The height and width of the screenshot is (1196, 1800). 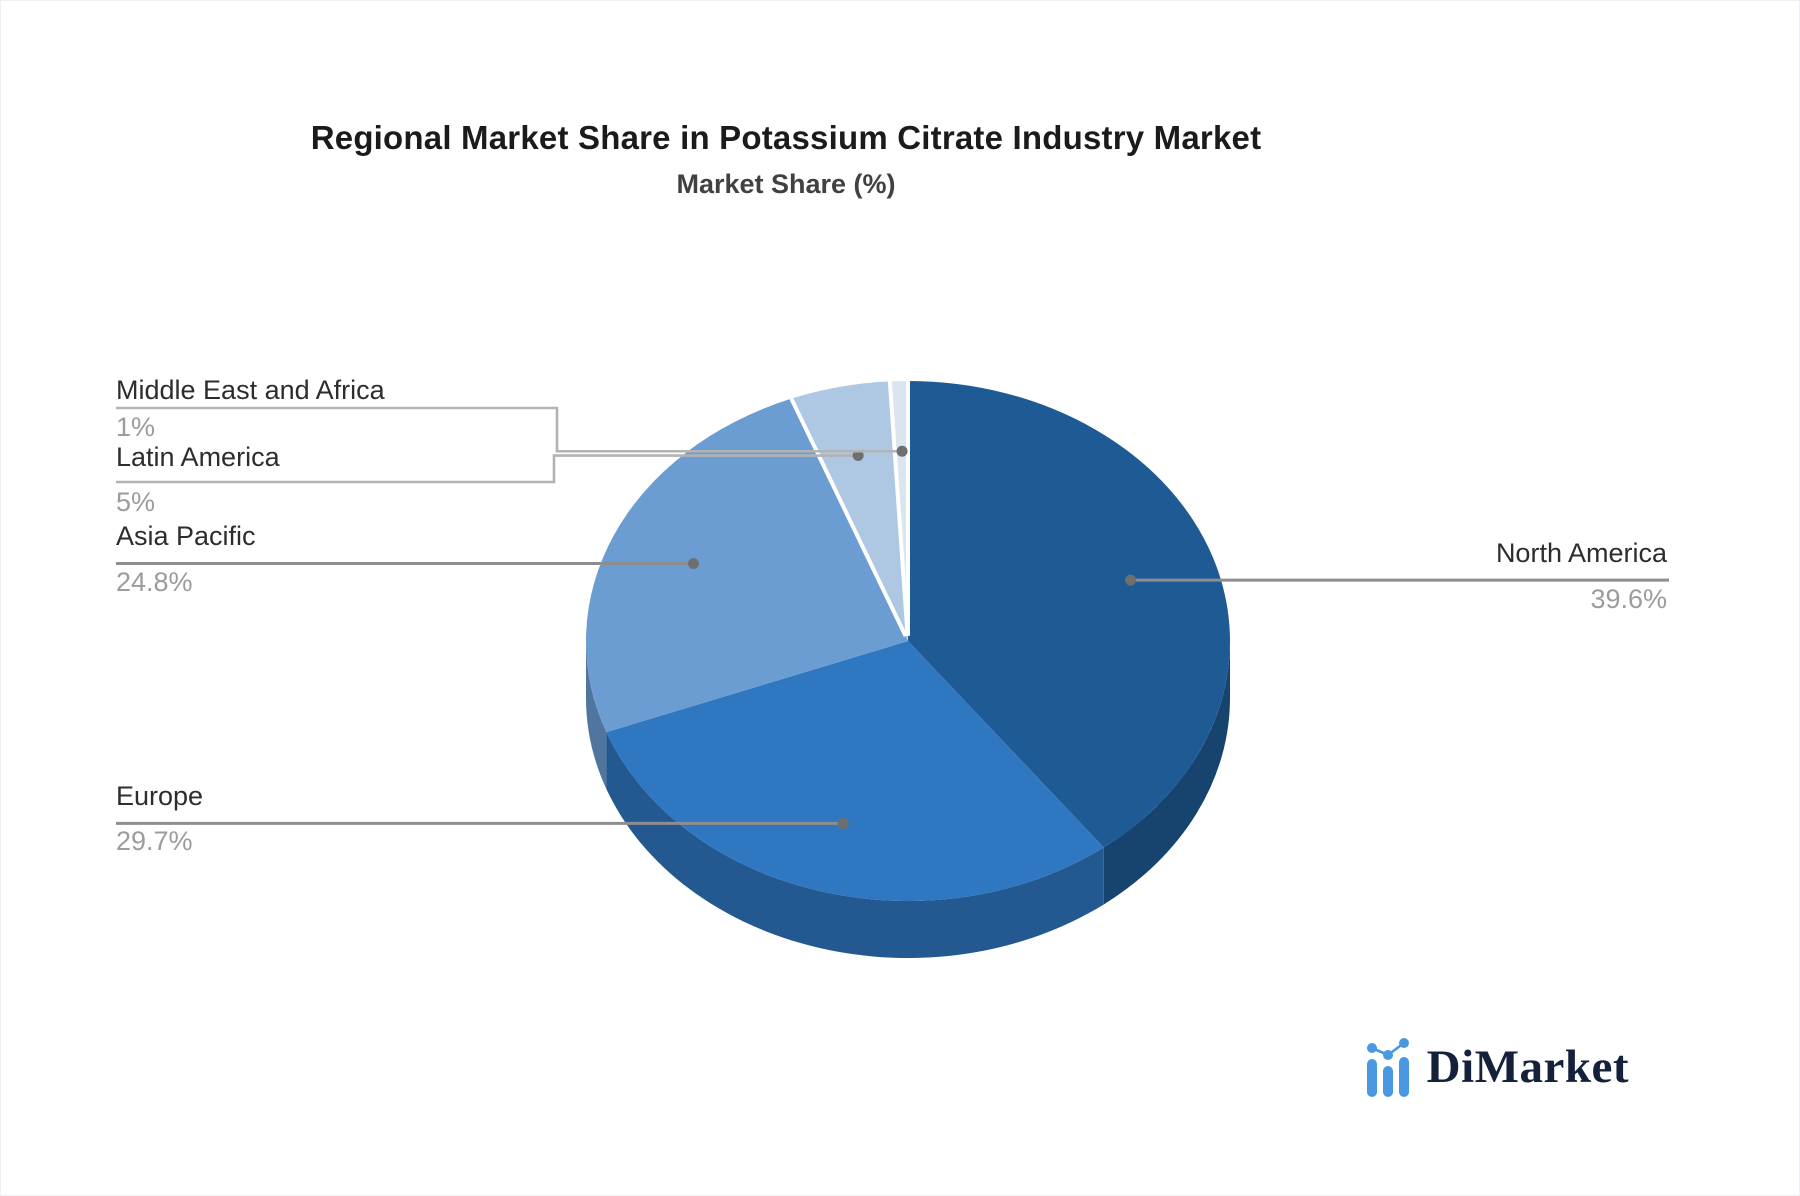 I want to click on label-latin-america: Latin America, so click(x=198, y=457).